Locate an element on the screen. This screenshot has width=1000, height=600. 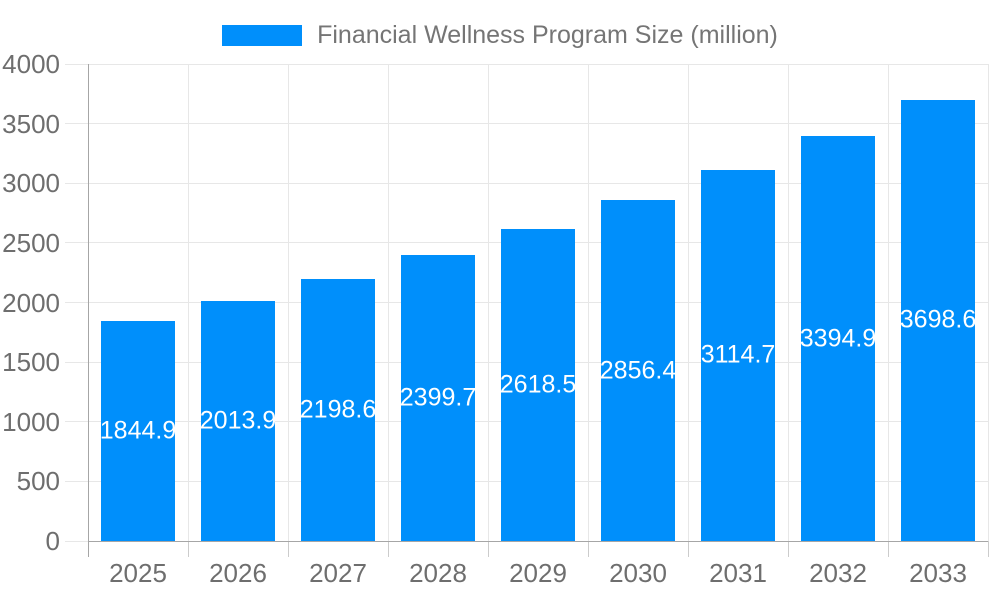
legend-swatch-icon is located at coordinates (262, 35).